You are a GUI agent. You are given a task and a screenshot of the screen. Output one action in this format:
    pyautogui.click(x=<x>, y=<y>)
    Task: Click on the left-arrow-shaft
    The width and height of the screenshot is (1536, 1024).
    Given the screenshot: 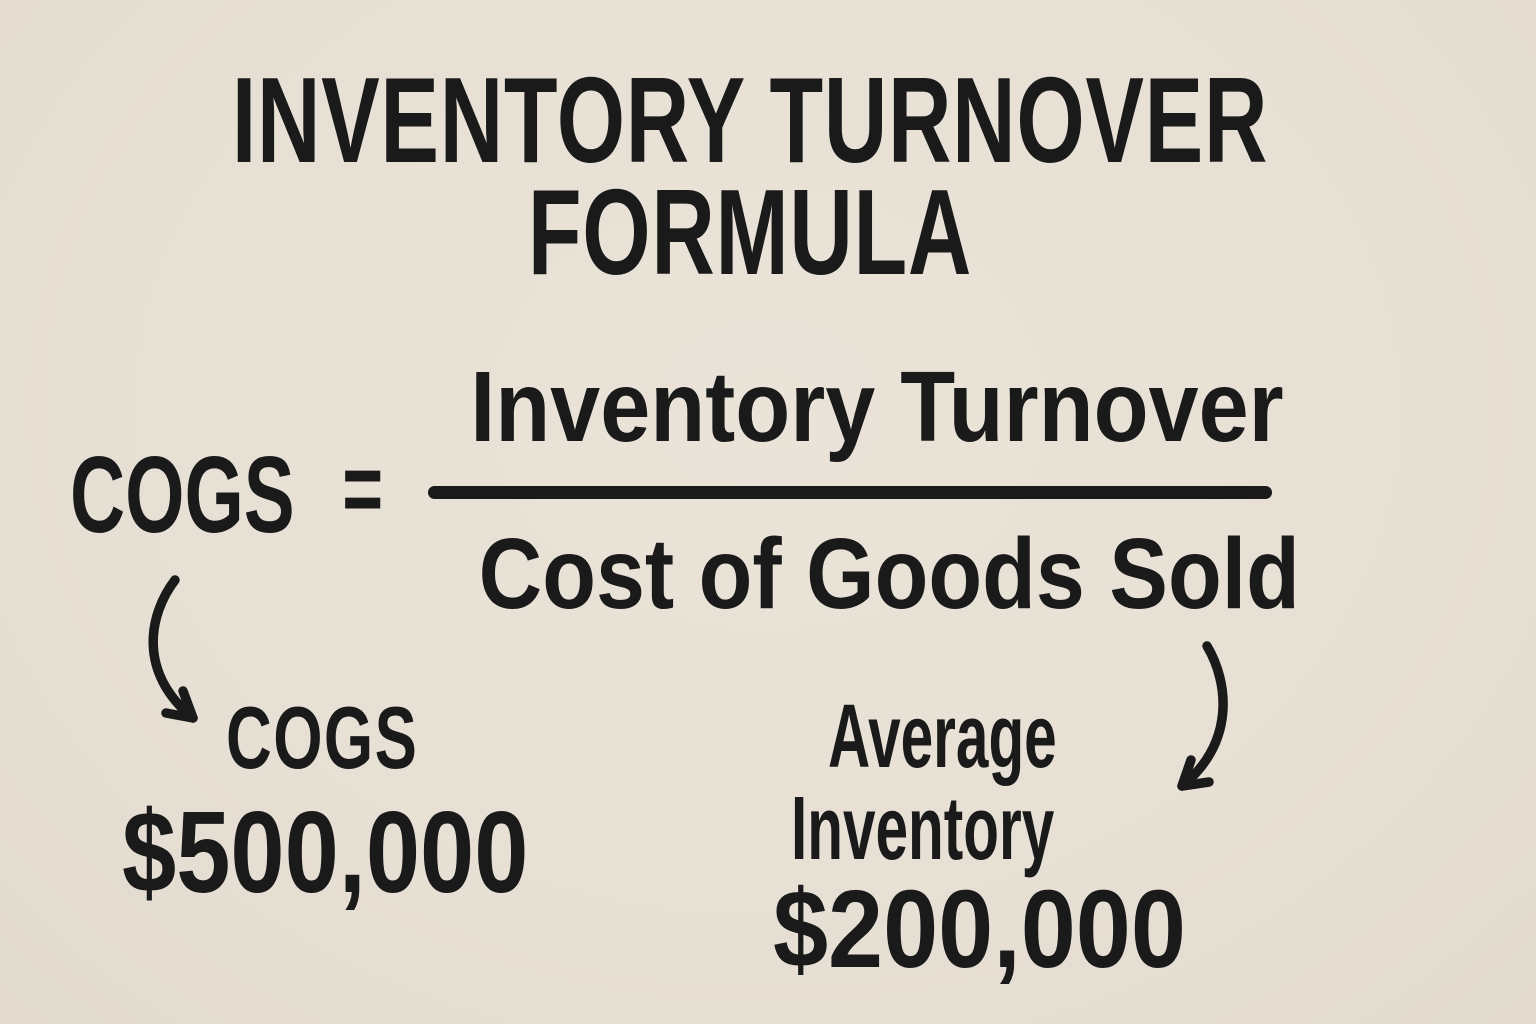 What is the action you would take?
    pyautogui.click(x=173, y=649)
    